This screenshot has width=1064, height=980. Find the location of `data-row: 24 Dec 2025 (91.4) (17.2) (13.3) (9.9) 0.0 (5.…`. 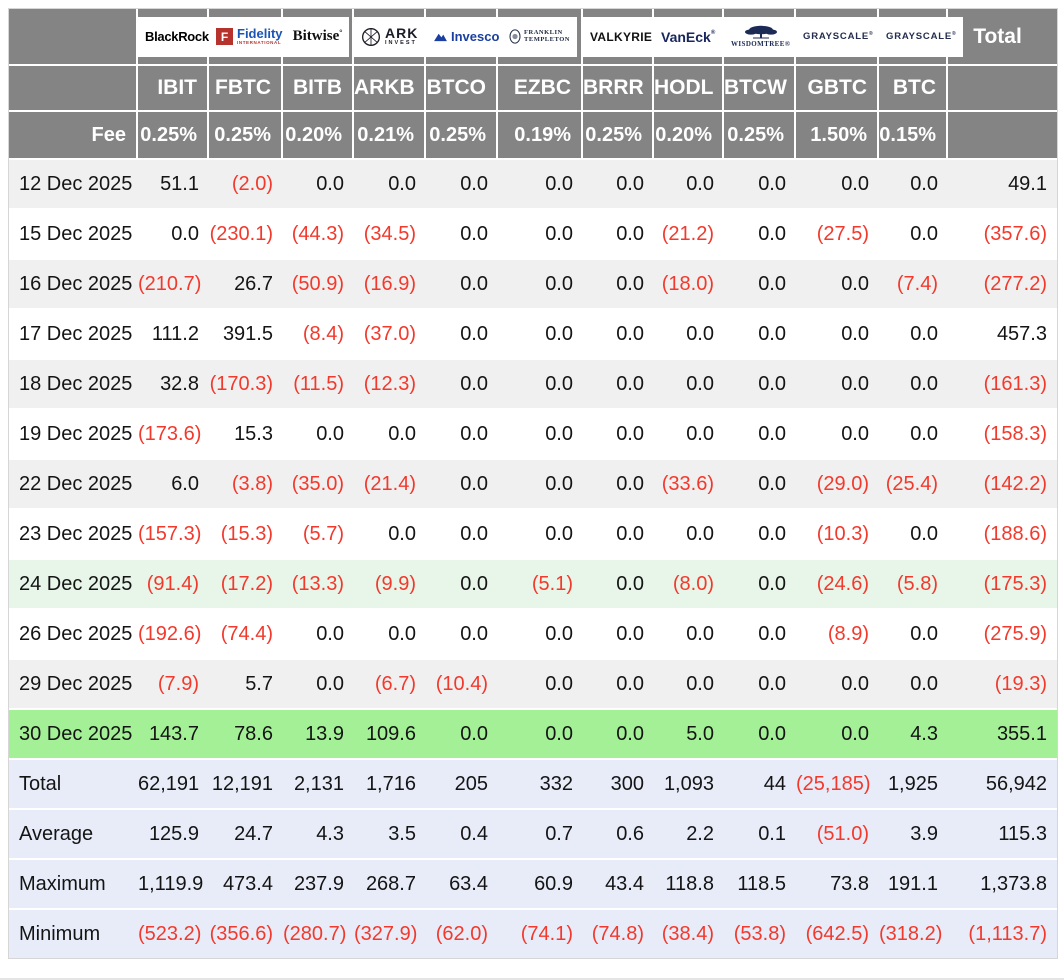

data-row: 24 Dec 2025 (91.4) (17.2) (13.3) (9.9) 0.0 (5.… is located at coordinates (533, 585).